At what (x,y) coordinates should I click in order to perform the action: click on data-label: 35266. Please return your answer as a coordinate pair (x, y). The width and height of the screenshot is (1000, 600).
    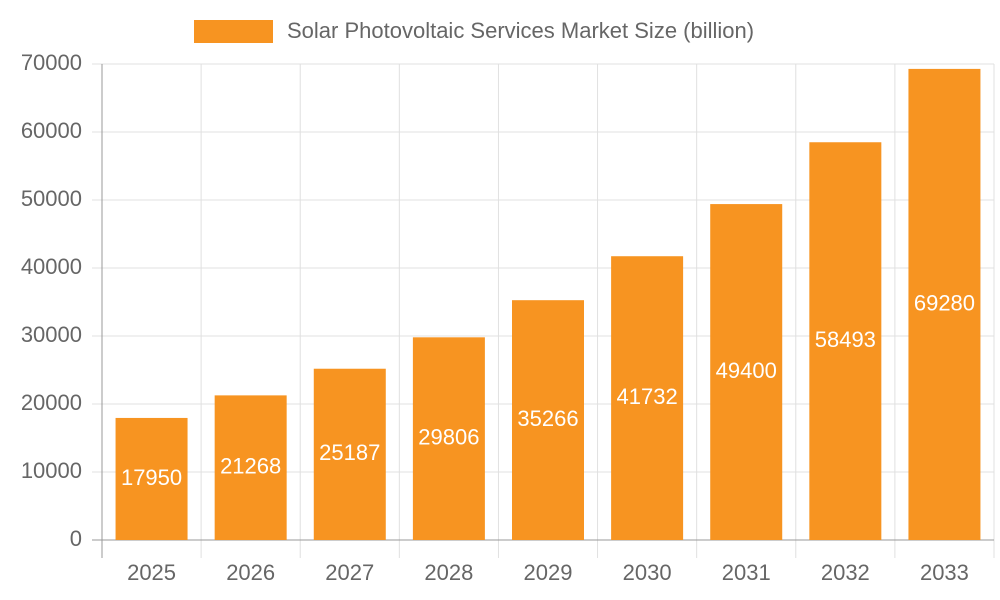
    Looking at the image, I should click on (547, 418).